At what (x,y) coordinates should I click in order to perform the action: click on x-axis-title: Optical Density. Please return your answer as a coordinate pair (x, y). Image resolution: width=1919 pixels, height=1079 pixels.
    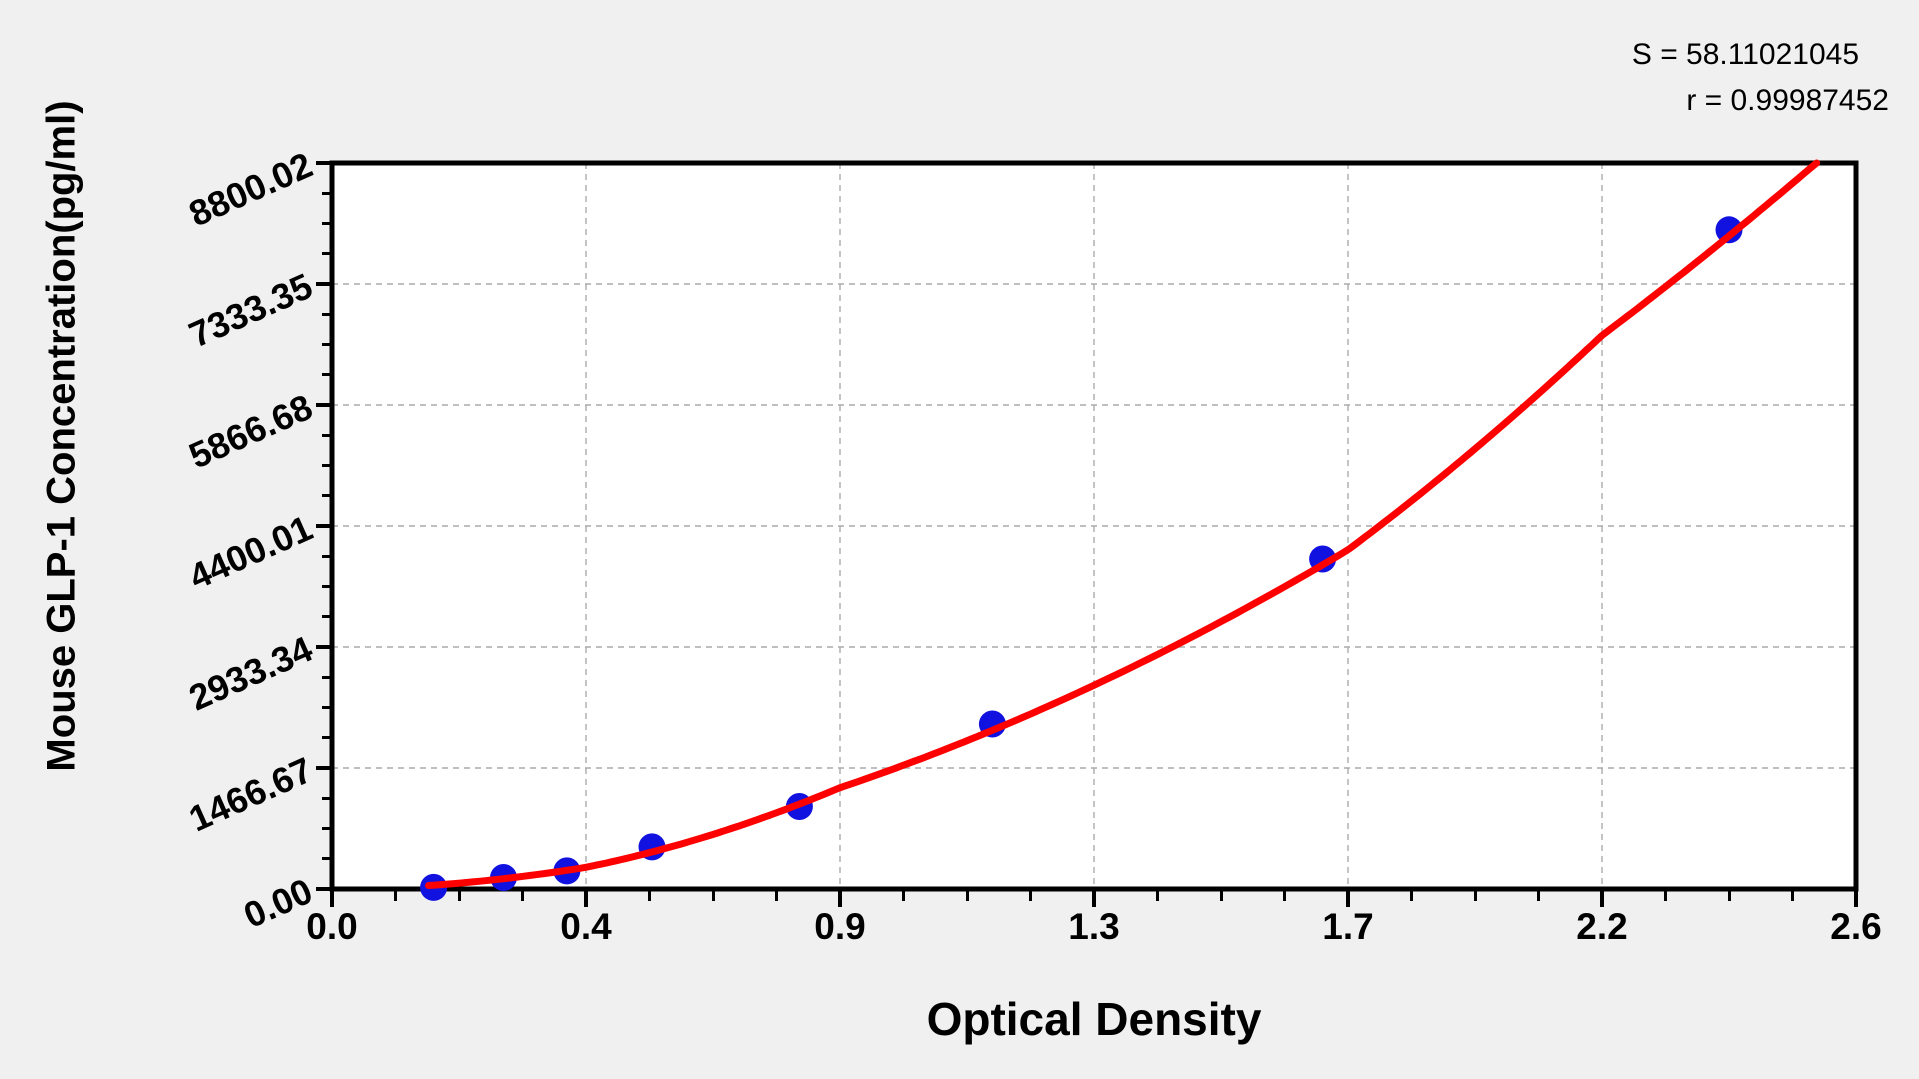
    Looking at the image, I should click on (1094, 1019).